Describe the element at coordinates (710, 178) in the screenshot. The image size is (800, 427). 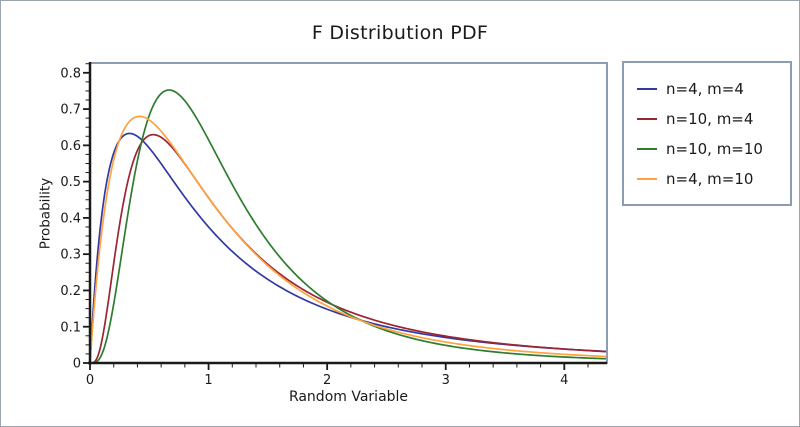
I see `legend-item-label: n=4, m=10` at that location.